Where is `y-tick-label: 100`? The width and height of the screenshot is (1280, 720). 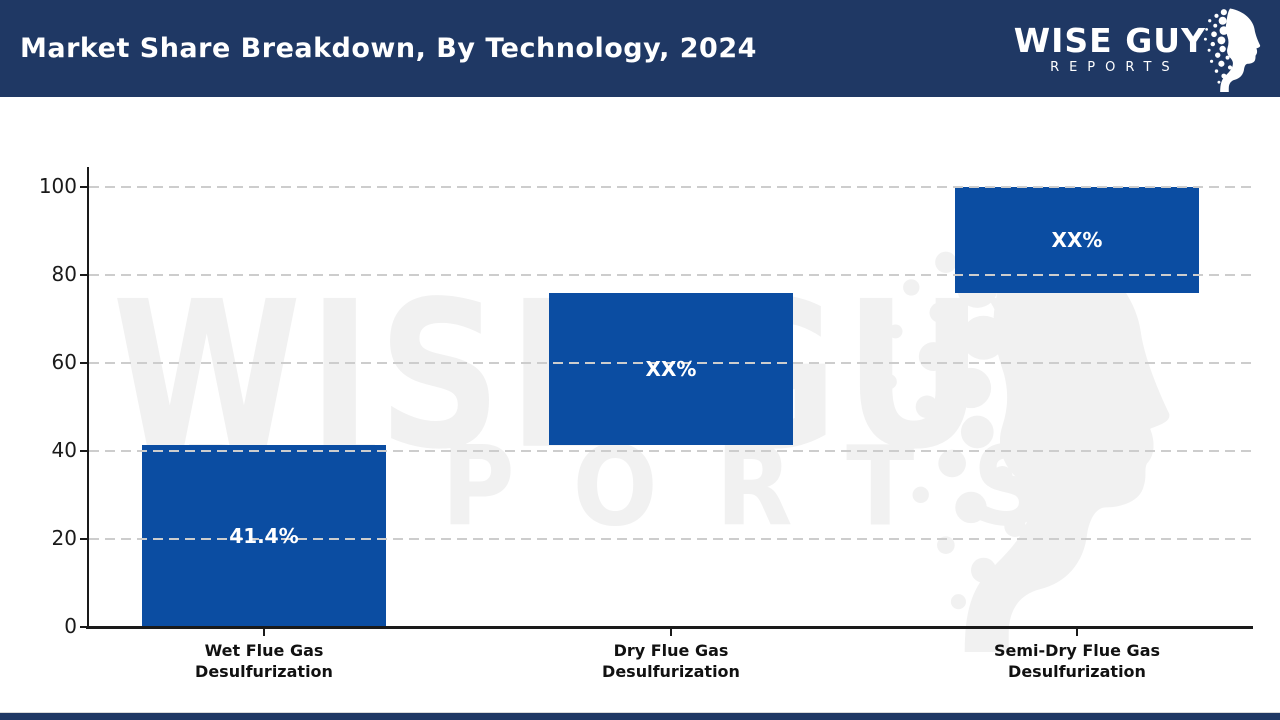
y-tick-label: 100 is located at coordinates (57, 186).